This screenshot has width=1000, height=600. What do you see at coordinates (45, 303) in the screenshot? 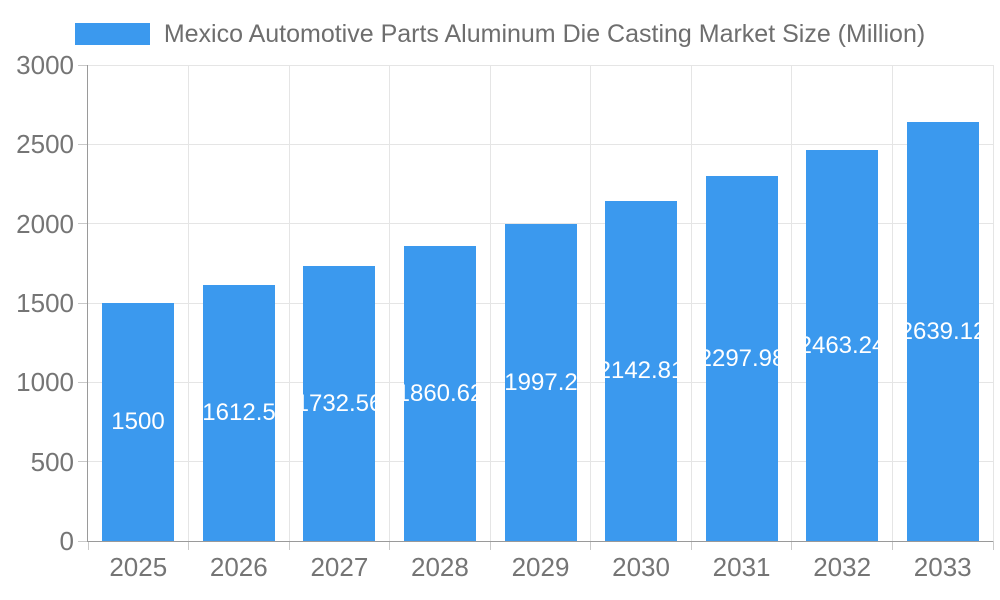
I see `y-axis-label: 1500` at bounding box center [45, 303].